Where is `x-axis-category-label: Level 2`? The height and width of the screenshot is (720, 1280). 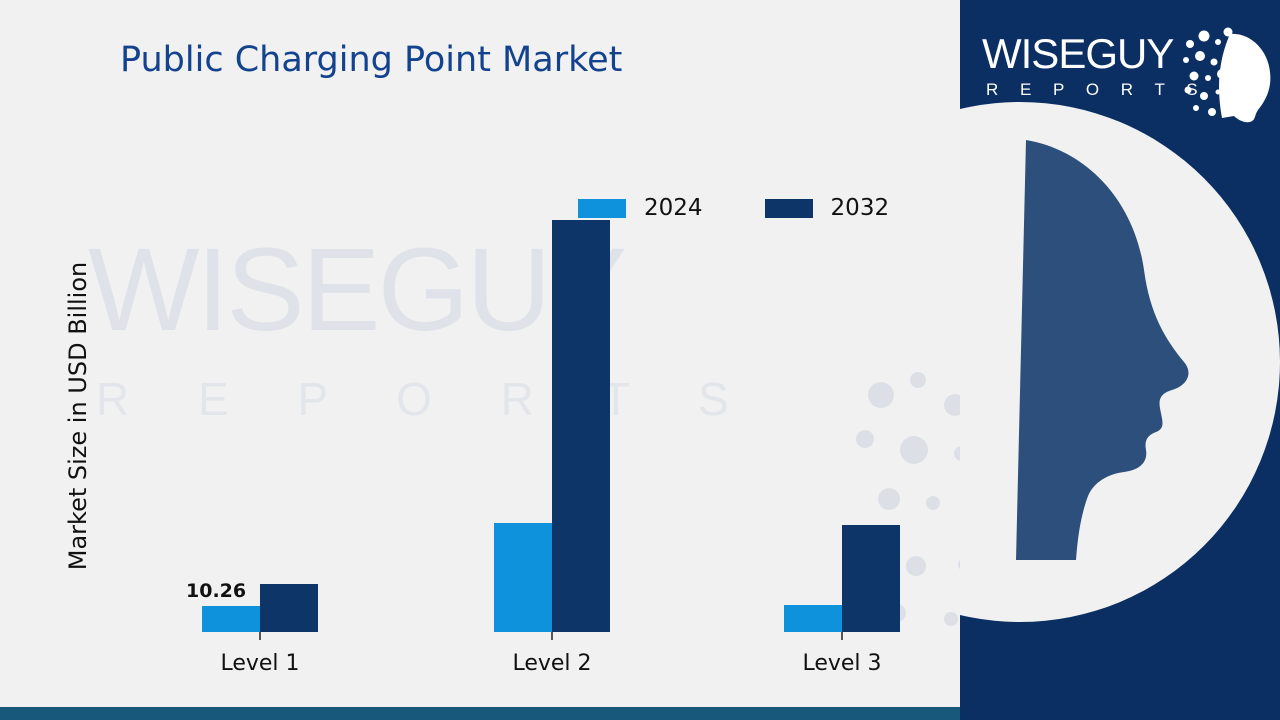
x-axis-category-label: Level 2 is located at coordinates (552, 663).